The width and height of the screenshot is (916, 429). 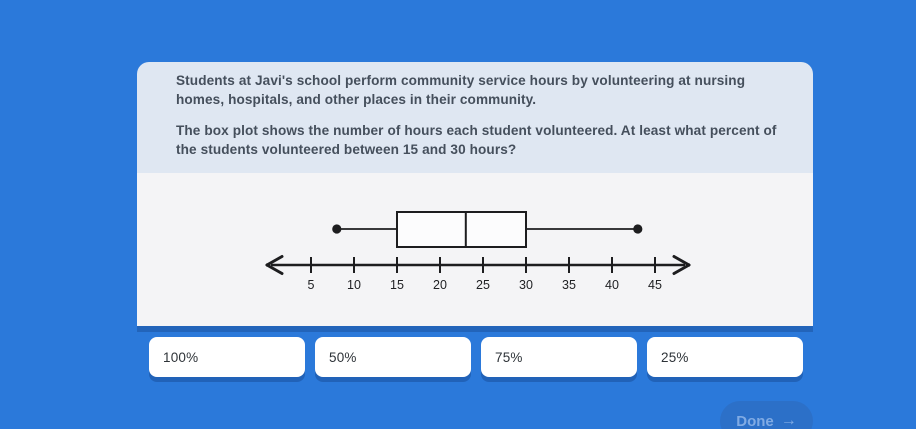 What do you see at coordinates (483, 285) in the screenshot?
I see `svg-text: 25` at bounding box center [483, 285].